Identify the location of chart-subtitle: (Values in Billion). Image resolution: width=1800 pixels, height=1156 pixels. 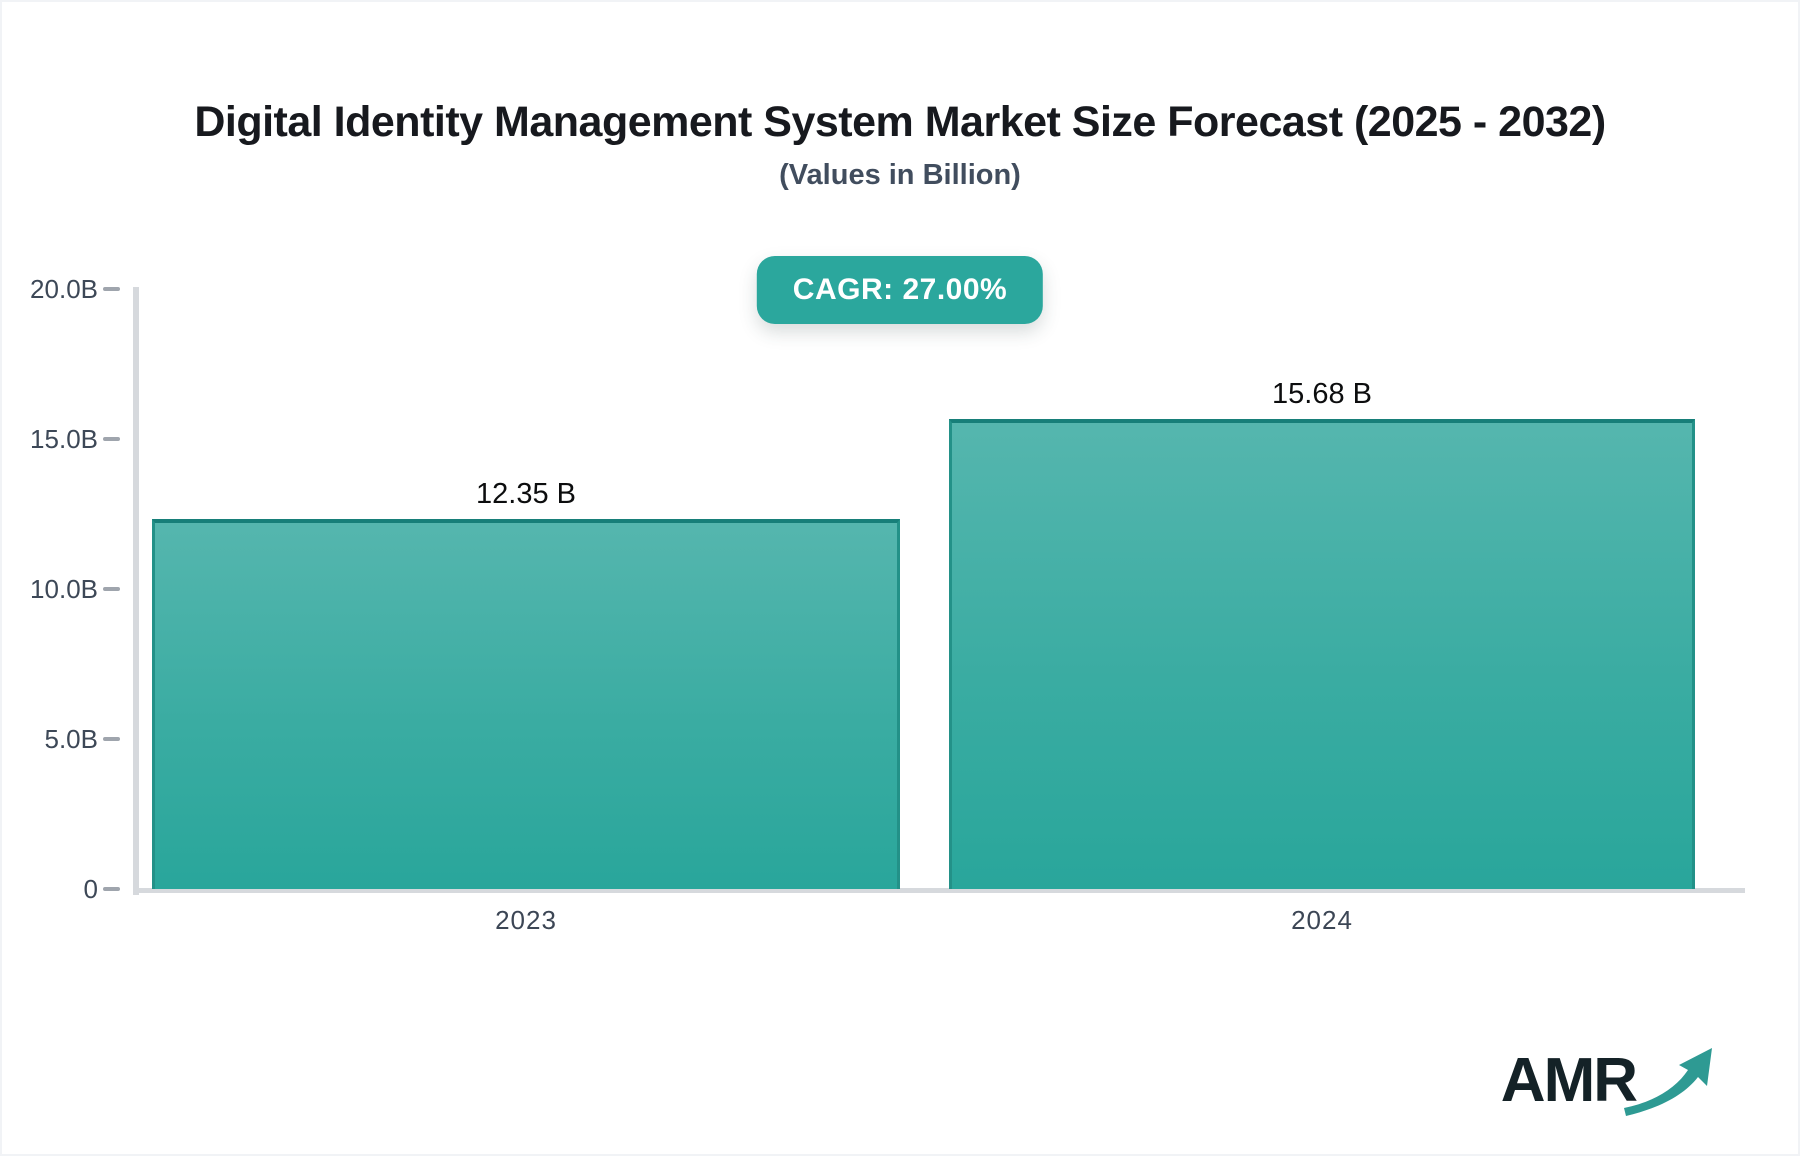
(900, 175).